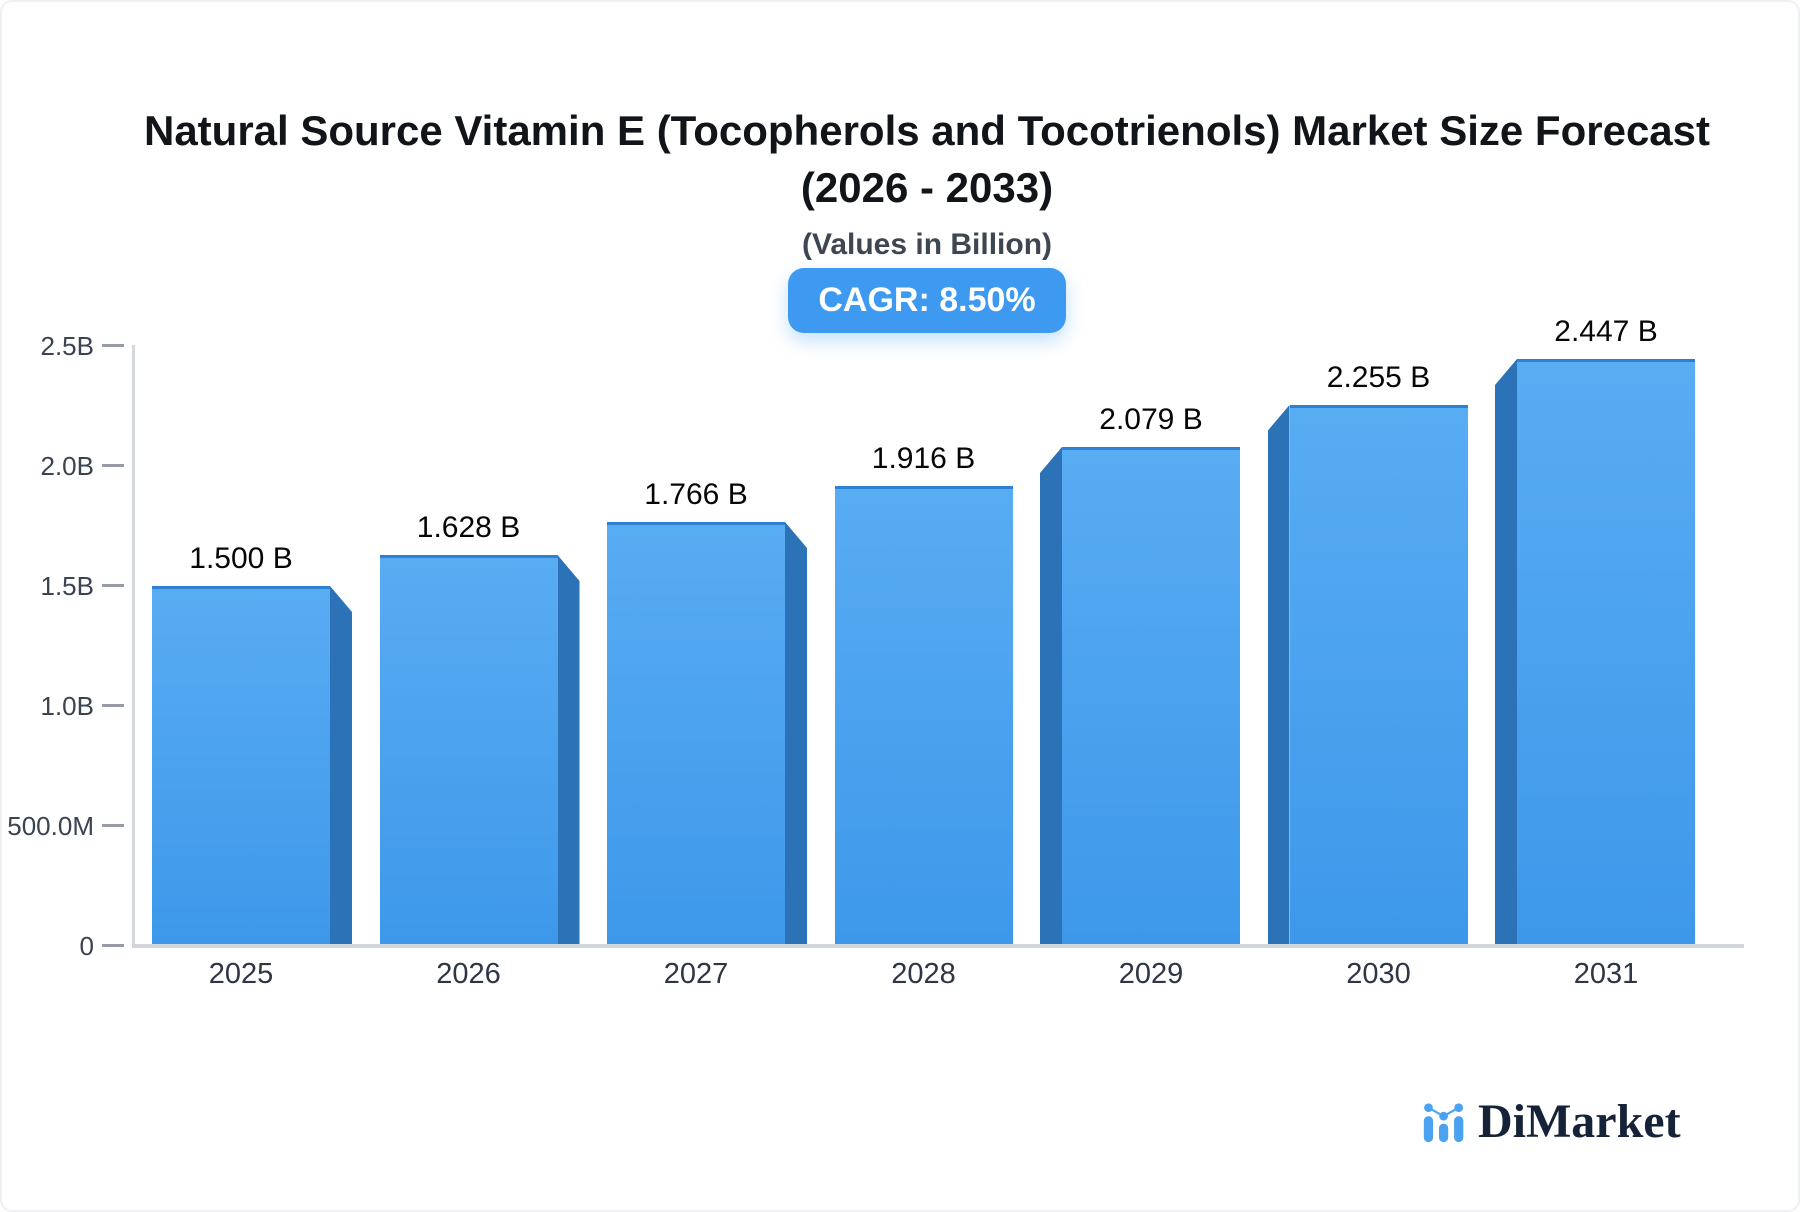 The height and width of the screenshot is (1212, 1800). I want to click on bar-face-2027, so click(696, 733).